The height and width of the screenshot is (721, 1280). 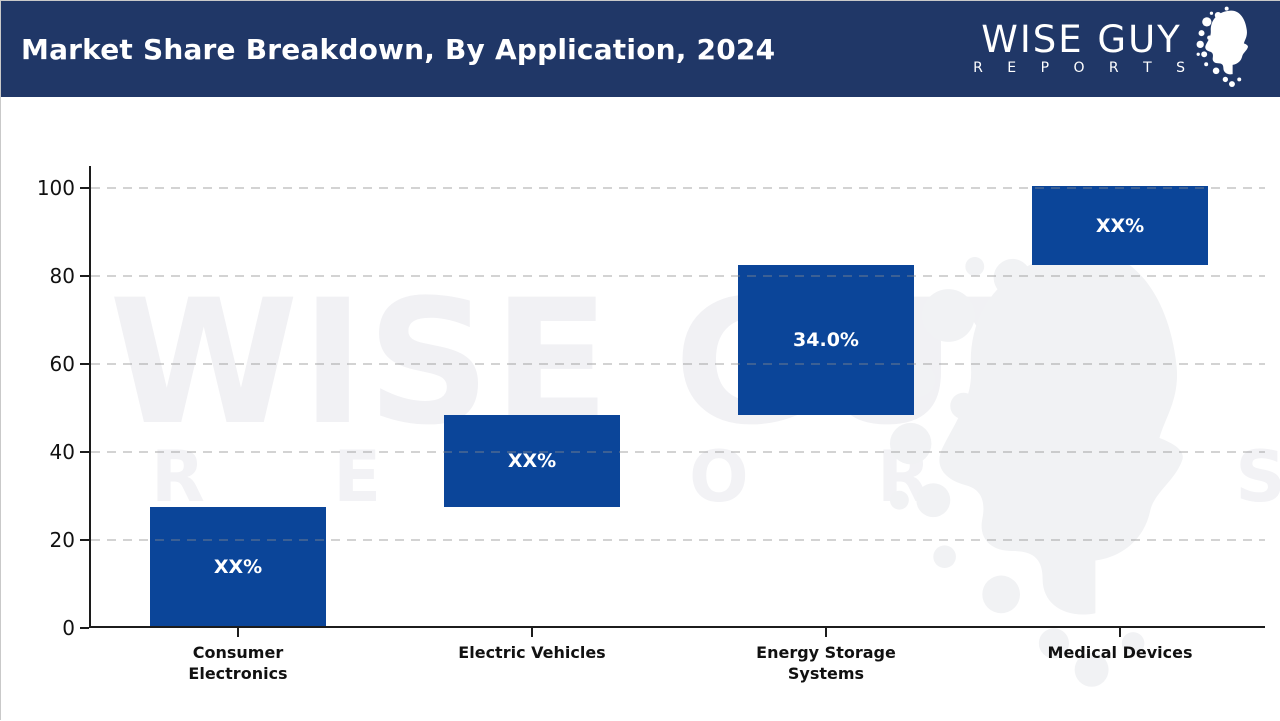 I want to click on bar-consumer-electronics: XX%, so click(x=238, y=566).